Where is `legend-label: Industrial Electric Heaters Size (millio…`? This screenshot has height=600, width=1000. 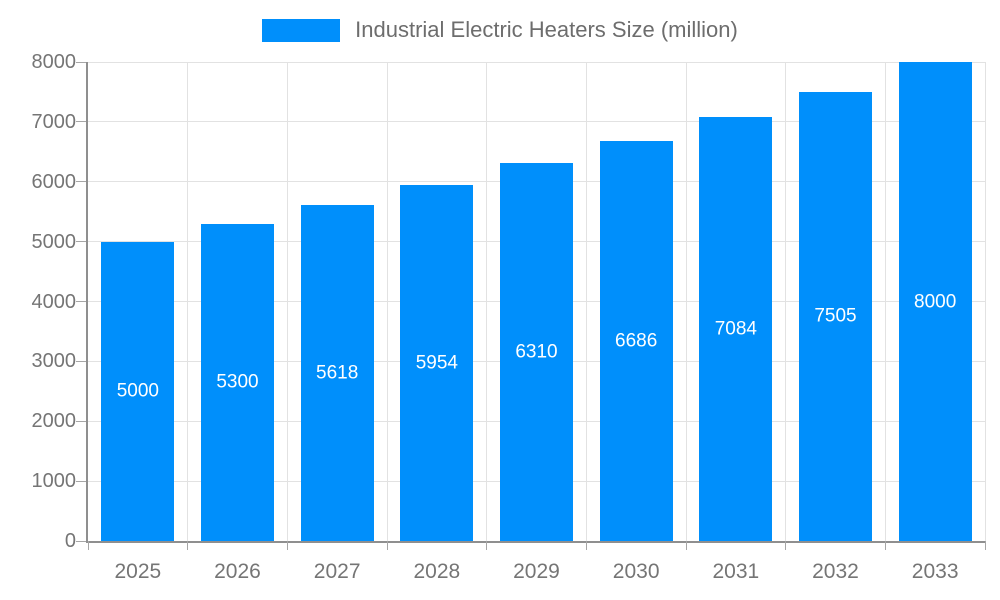 legend-label: Industrial Electric Heaters Size (millio… is located at coordinates (546, 29).